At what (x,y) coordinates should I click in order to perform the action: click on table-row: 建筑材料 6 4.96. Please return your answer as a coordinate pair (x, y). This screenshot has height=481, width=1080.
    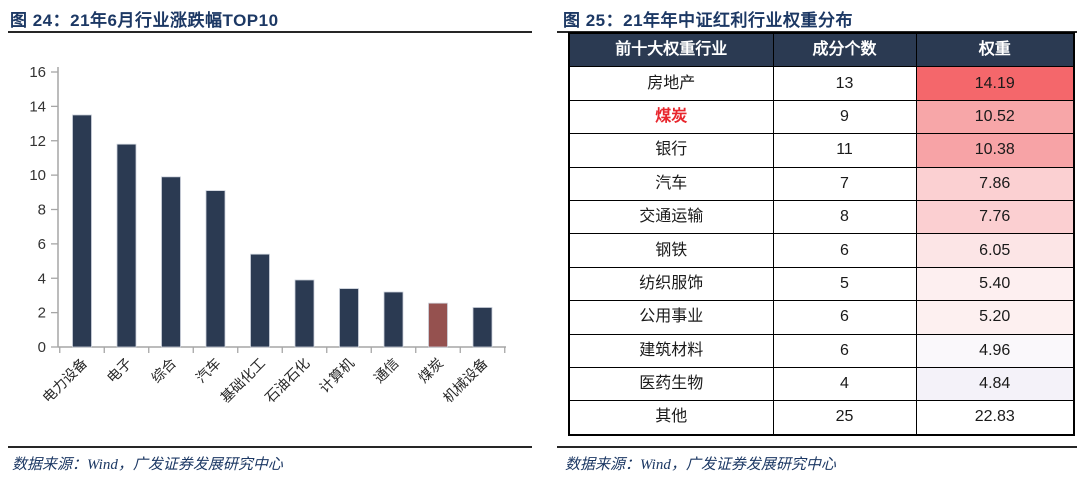
    Looking at the image, I should click on (821, 350).